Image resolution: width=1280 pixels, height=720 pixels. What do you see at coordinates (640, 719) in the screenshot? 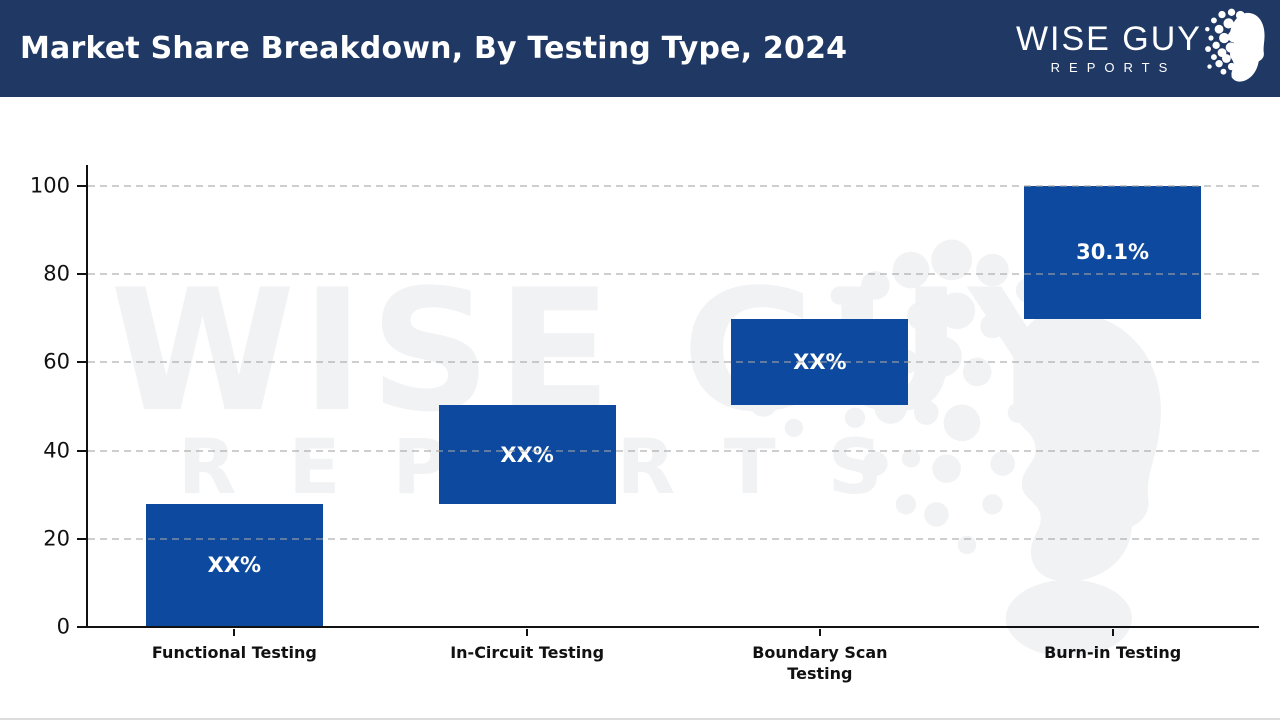
I see `bottom-border` at bounding box center [640, 719].